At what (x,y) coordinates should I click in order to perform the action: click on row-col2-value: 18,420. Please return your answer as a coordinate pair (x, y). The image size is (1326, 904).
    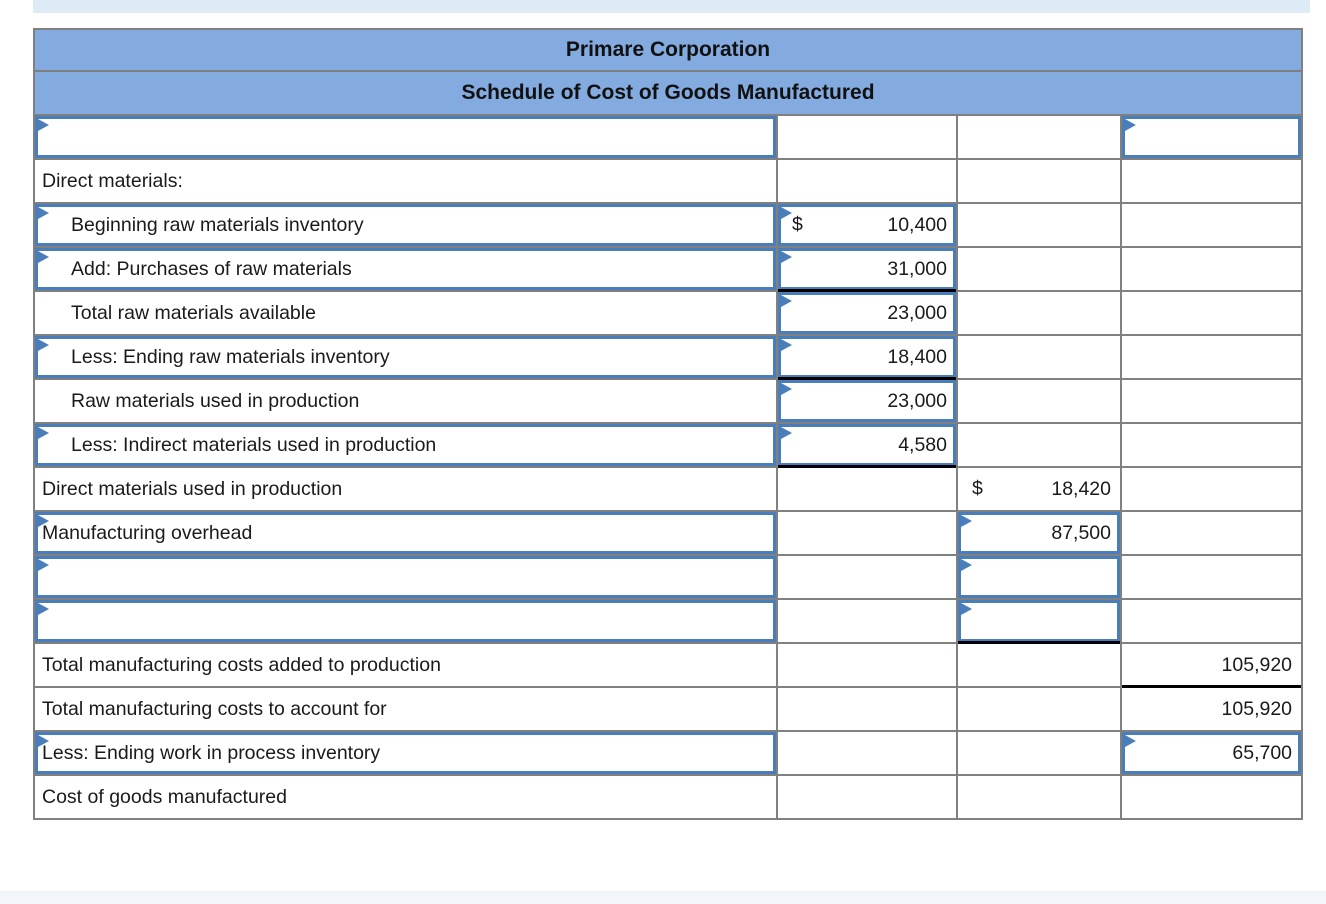
    Looking at the image, I should click on (1081, 488).